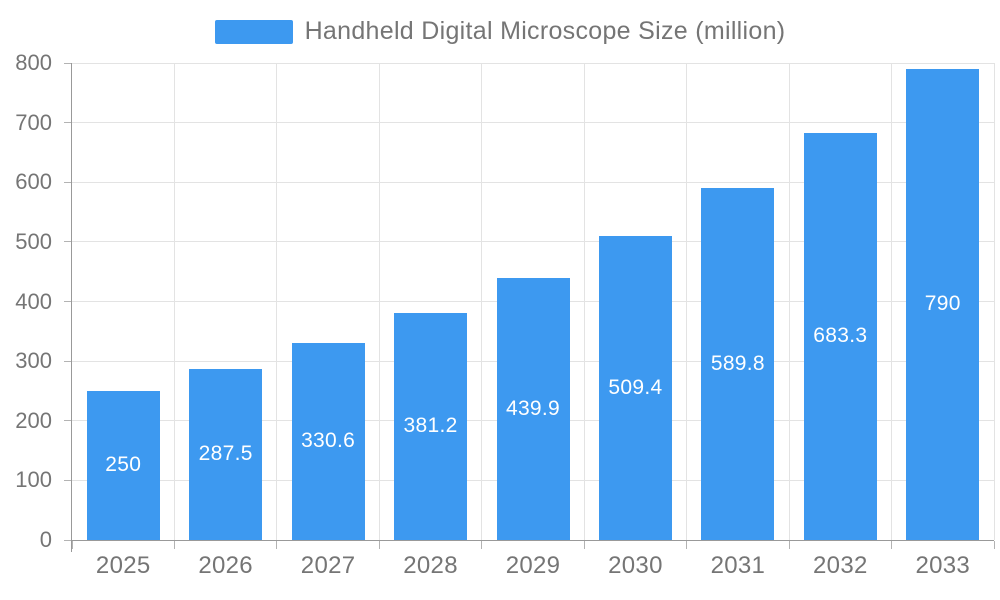 The height and width of the screenshot is (600, 1000). I want to click on bar-2032: 683.3, so click(840, 336).